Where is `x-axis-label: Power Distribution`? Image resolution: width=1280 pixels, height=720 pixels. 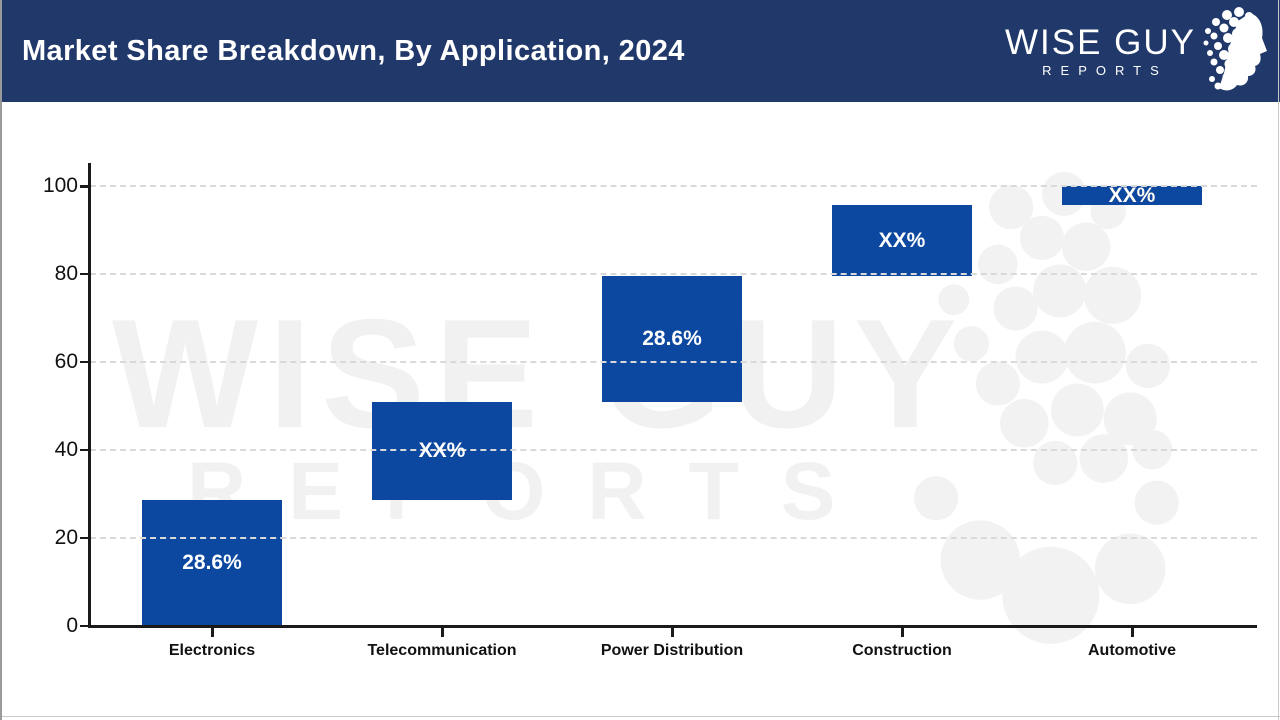 x-axis-label: Power Distribution is located at coordinates (672, 650).